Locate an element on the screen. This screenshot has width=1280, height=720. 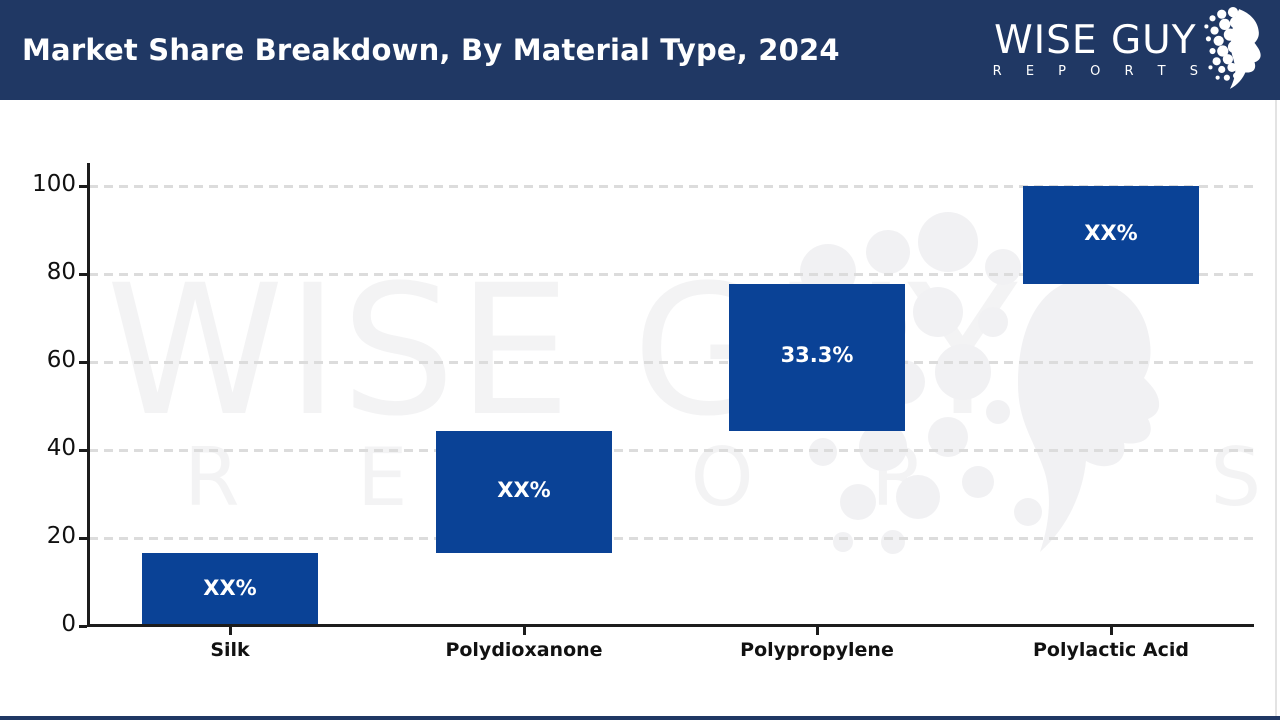
bar-polylactic-acid is located at coordinates (1111, 235).